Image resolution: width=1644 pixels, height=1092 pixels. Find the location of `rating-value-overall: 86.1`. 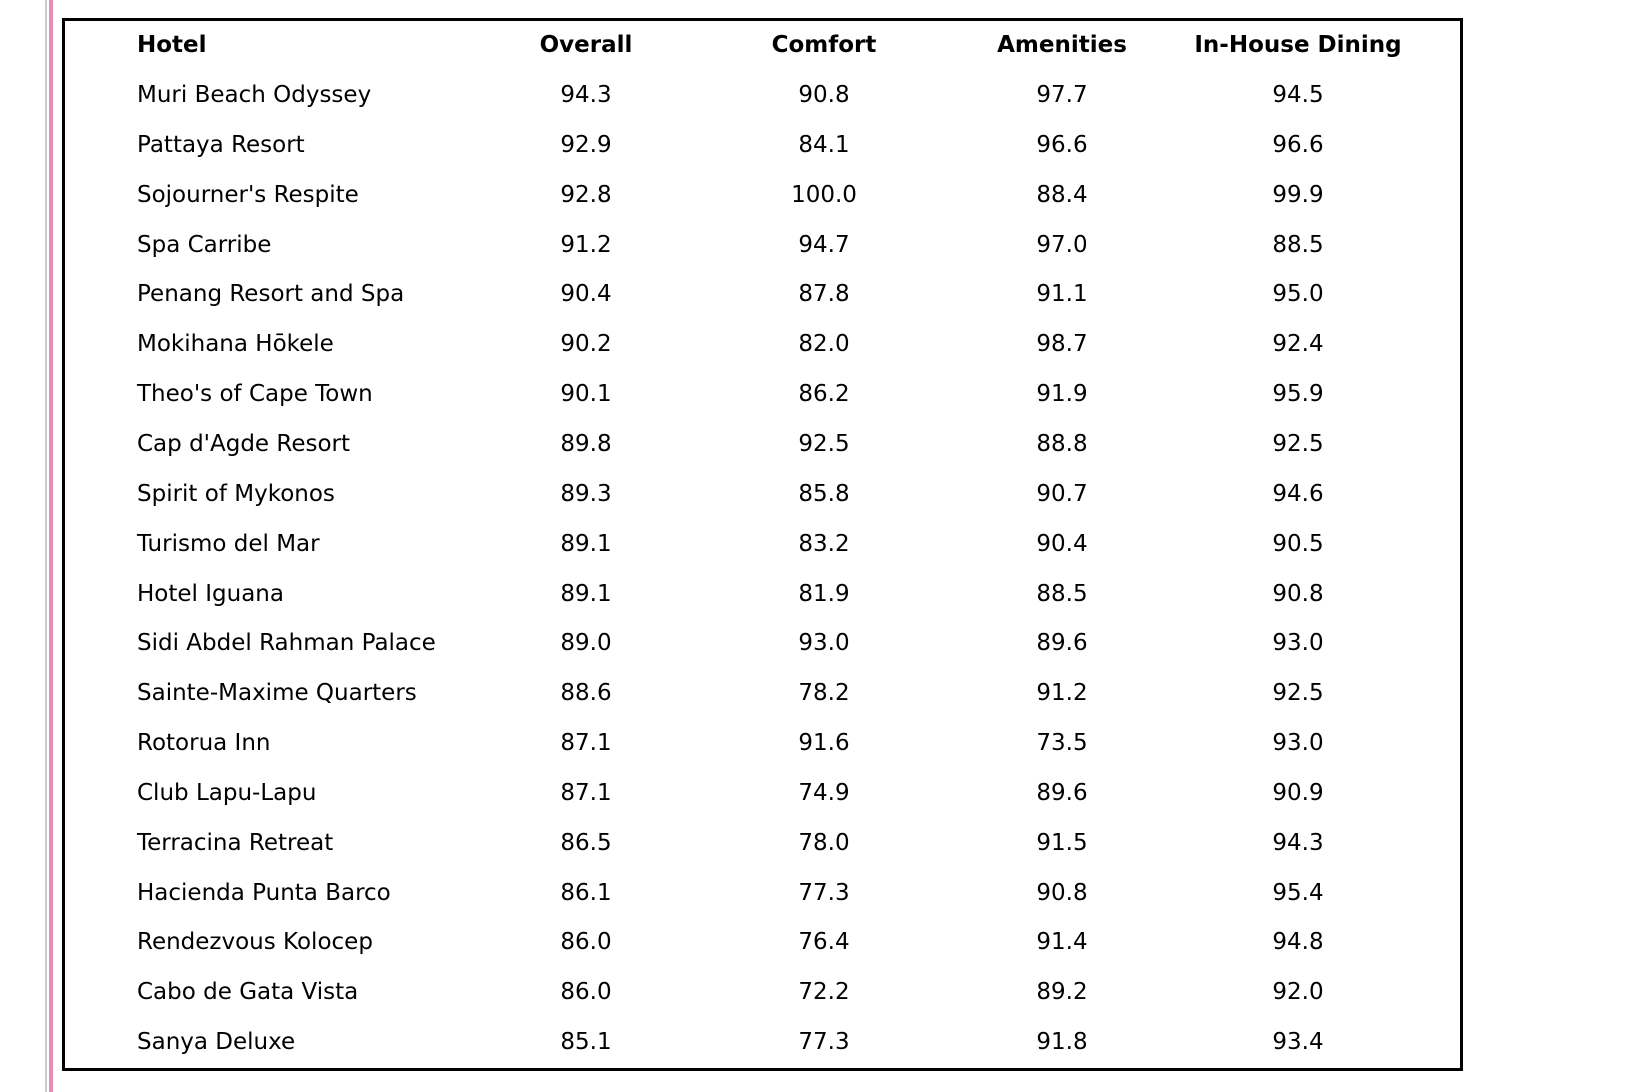

rating-value-overall: 86.1 is located at coordinates (586, 892).